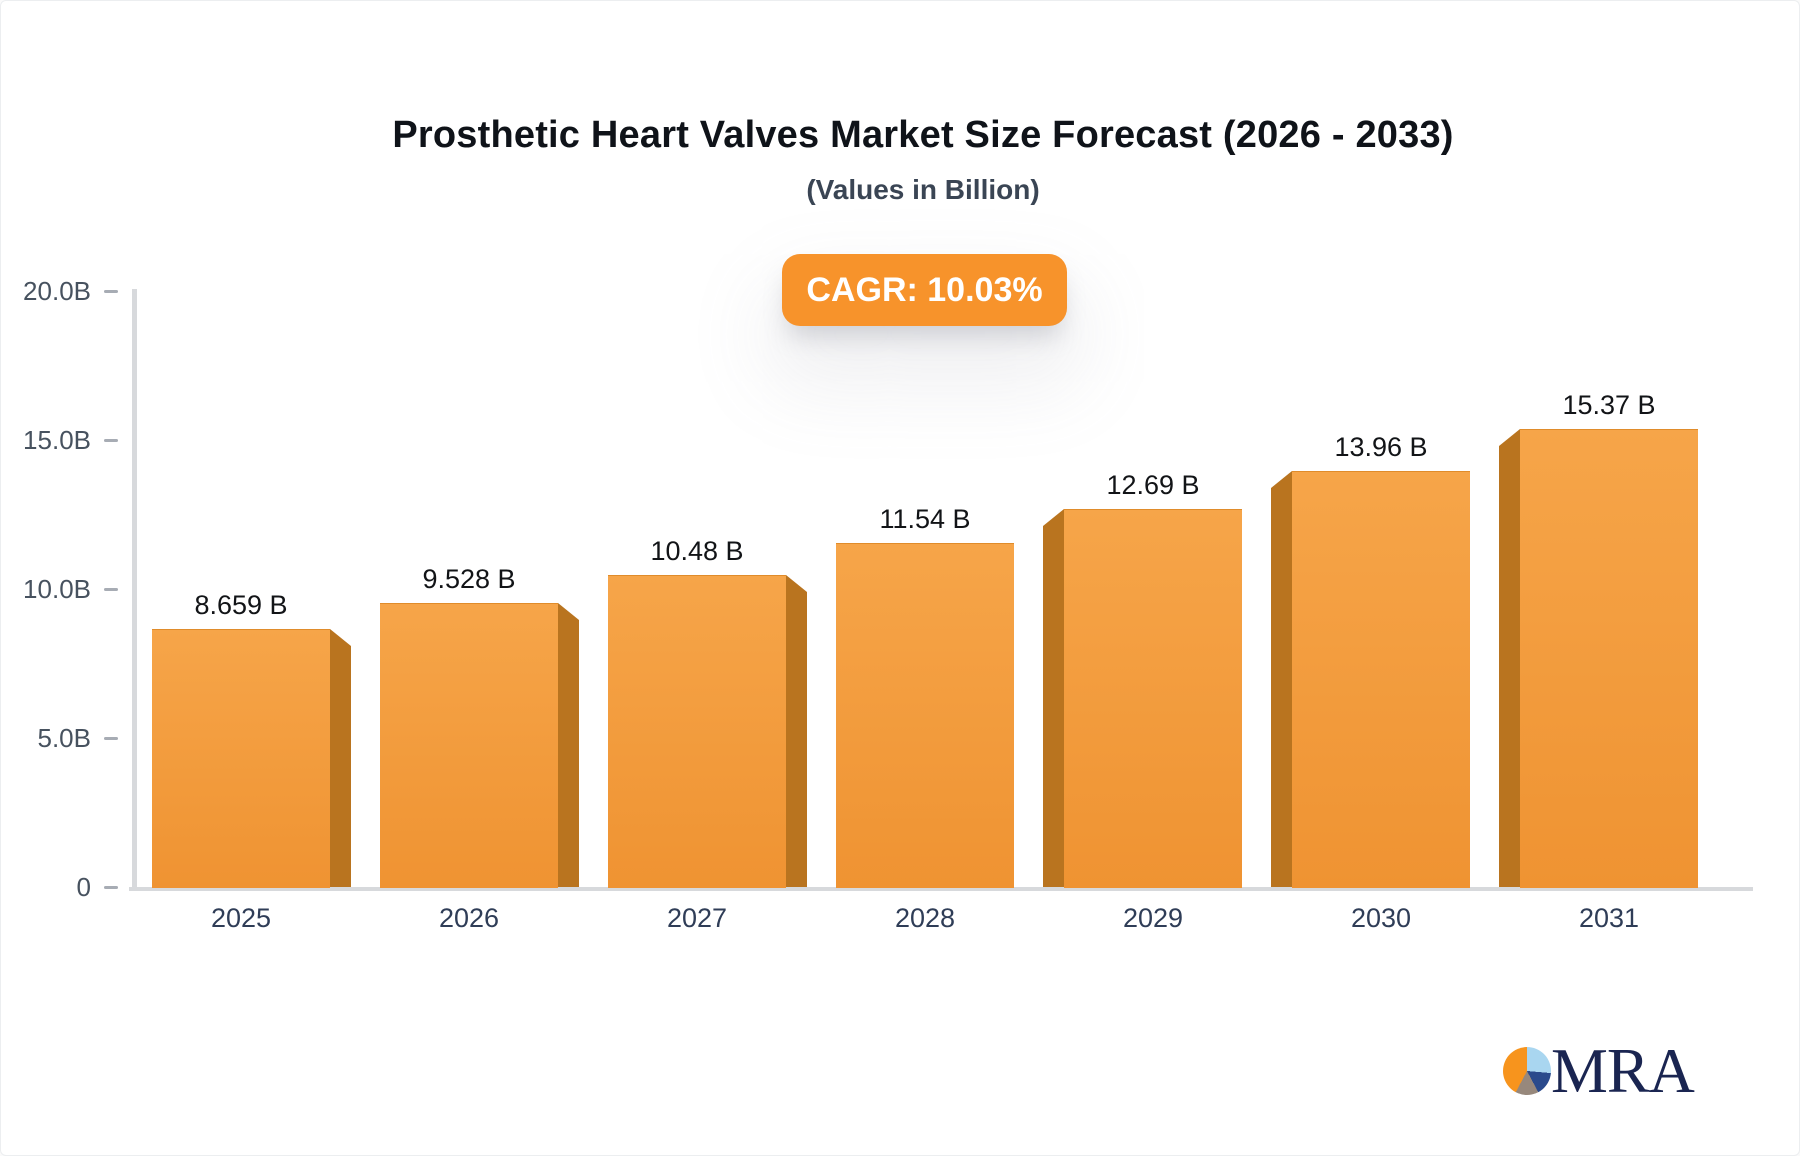  I want to click on y-axis-tick-label: 5.0B, so click(64, 738).